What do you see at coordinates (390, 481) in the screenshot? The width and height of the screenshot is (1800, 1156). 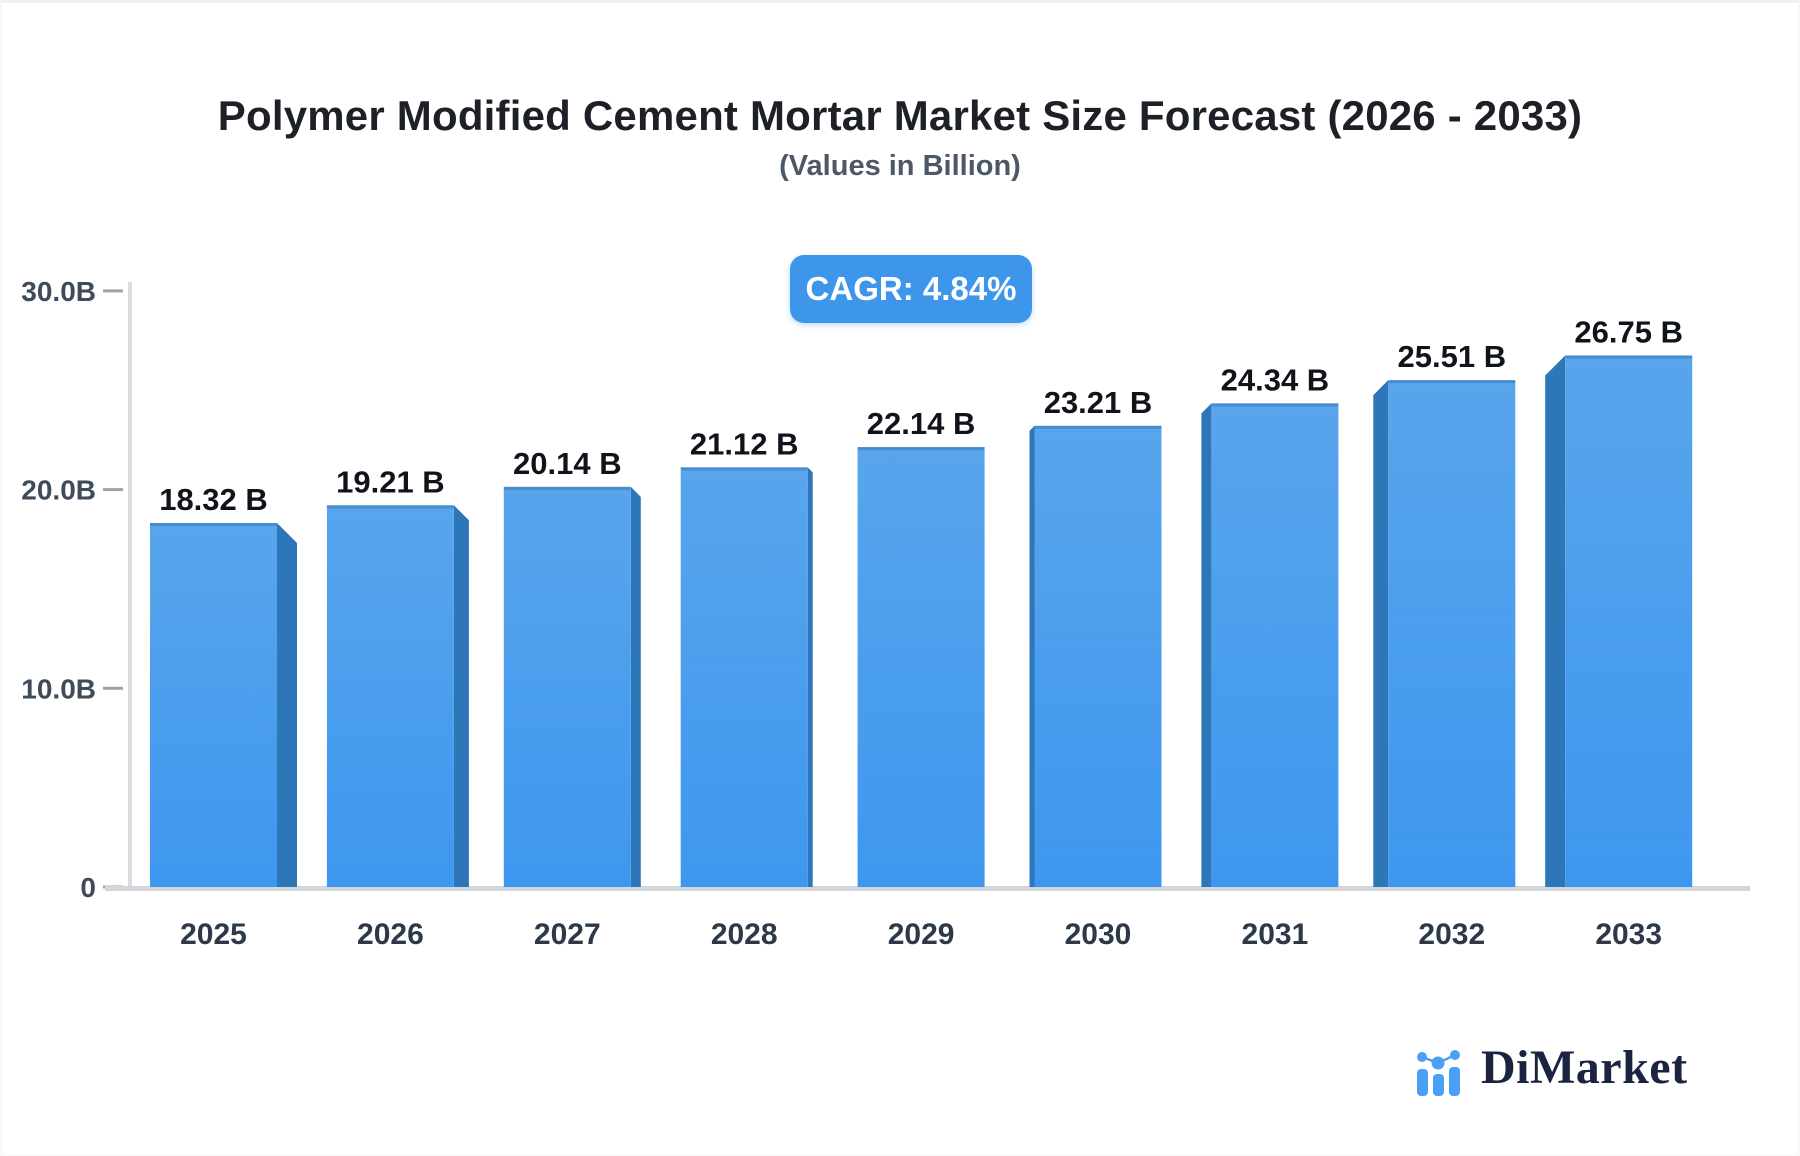 I see `bar-value-label: 19.21 B` at bounding box center [390, 481].